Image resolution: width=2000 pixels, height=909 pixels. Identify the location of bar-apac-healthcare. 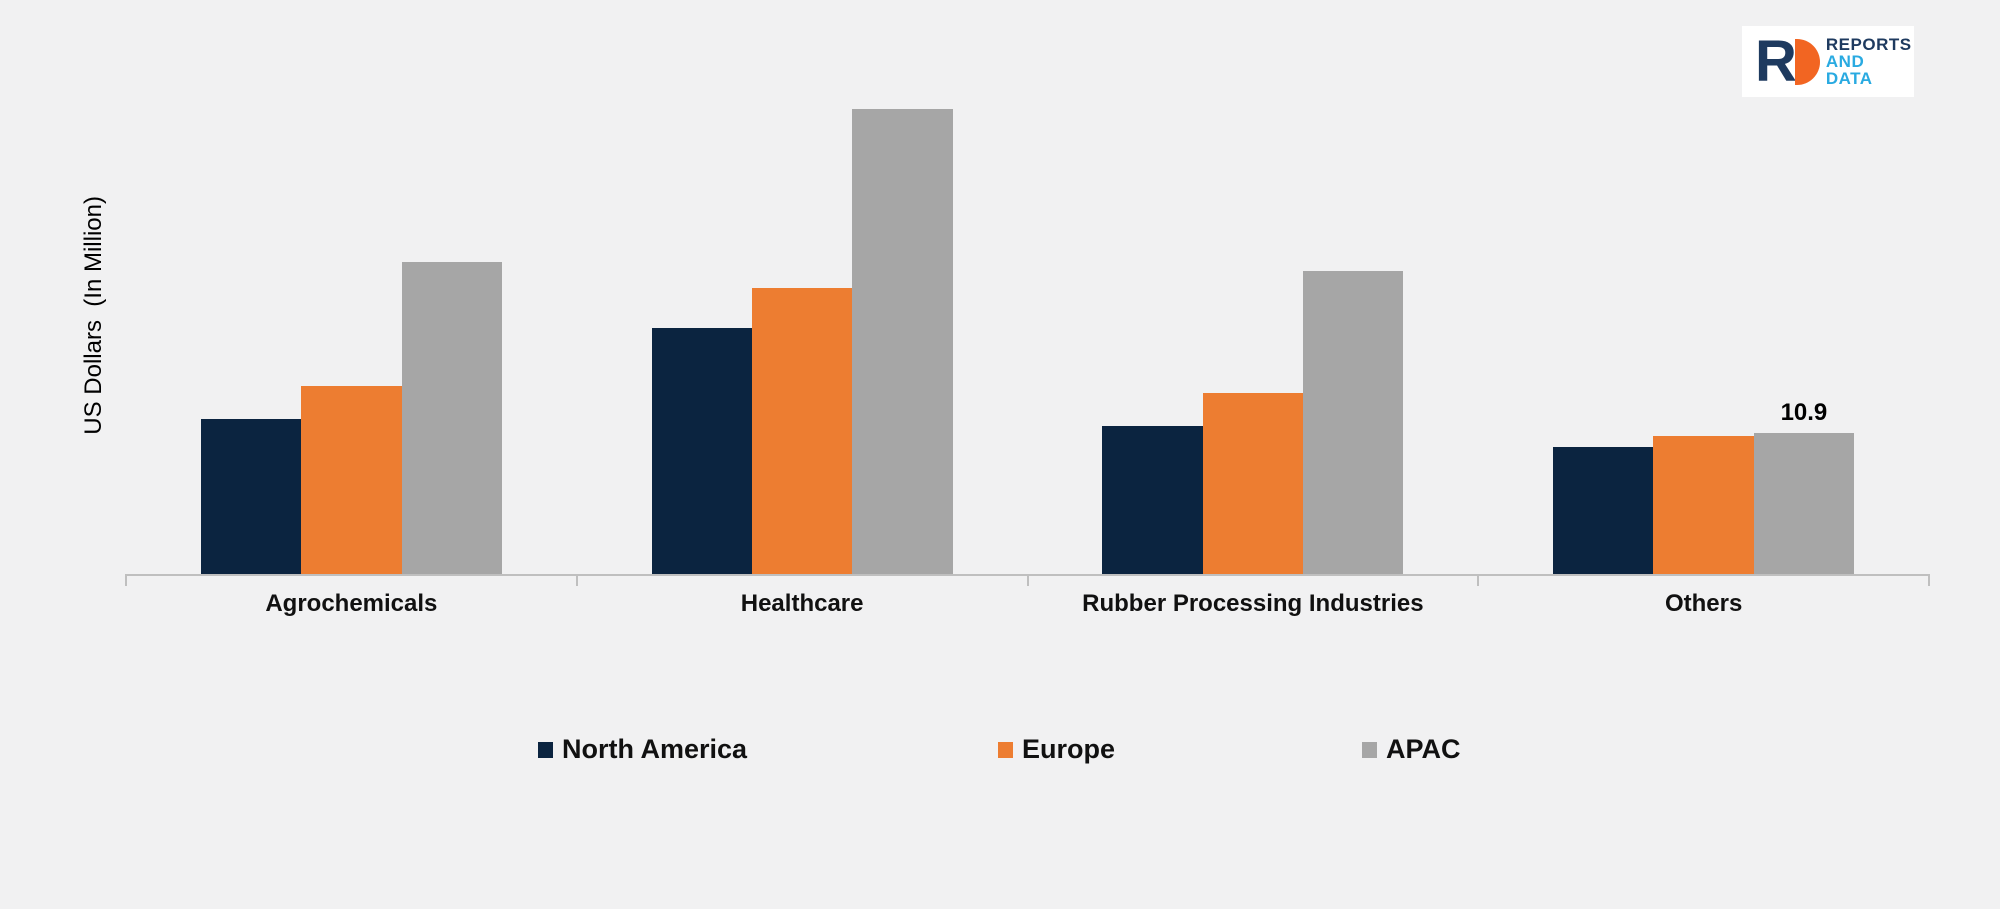
(902, 341).